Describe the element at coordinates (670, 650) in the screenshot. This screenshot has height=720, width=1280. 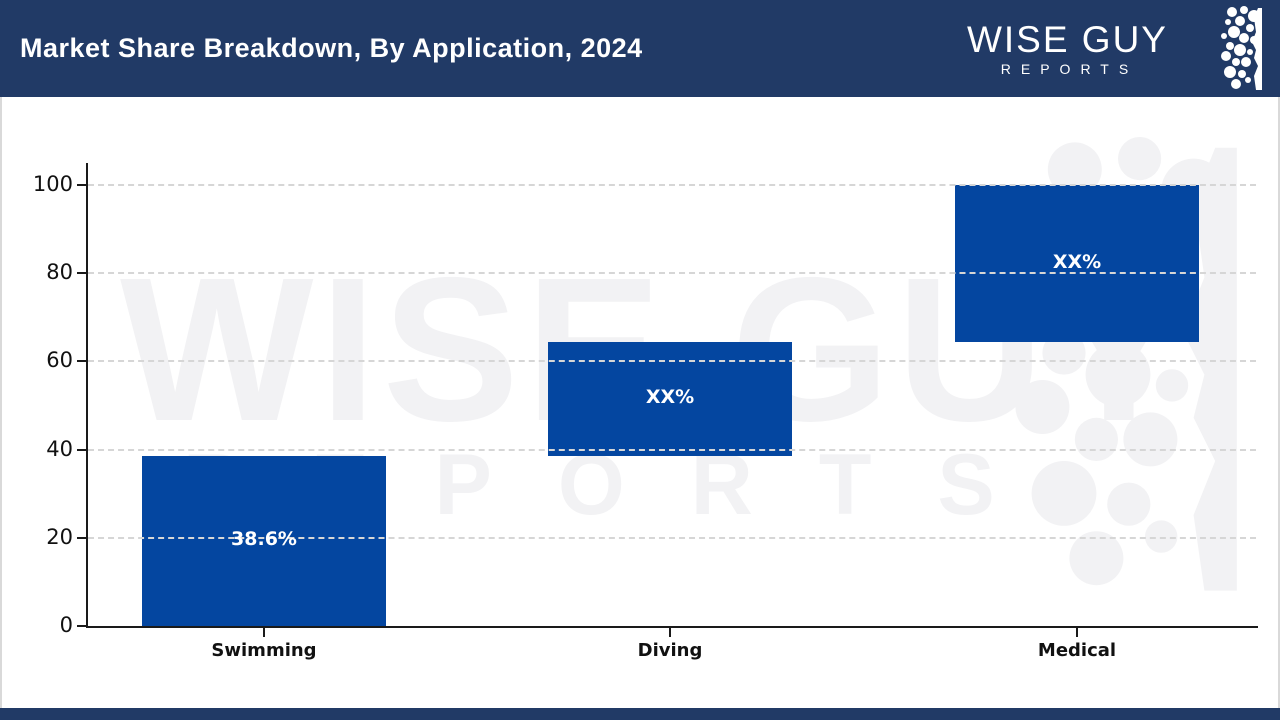
I see `x-axis-category-label: Diving` at that location.